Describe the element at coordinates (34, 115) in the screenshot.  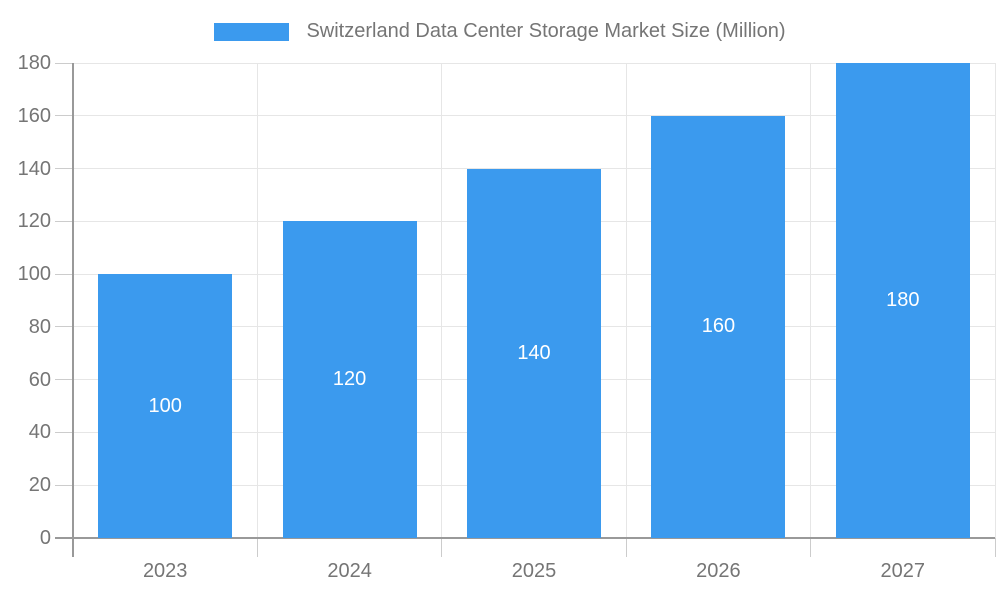
I see `y-axis-tick-label: 160` at that location.